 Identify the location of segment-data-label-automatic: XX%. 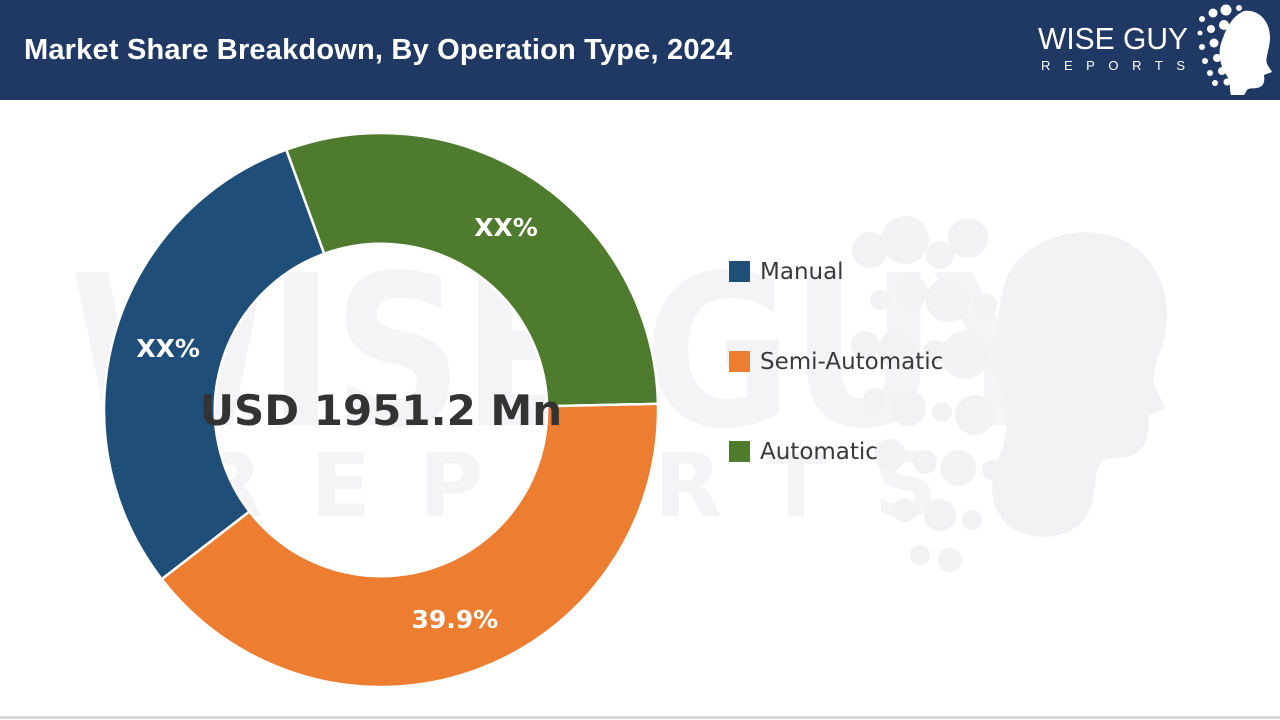
(506, 227).